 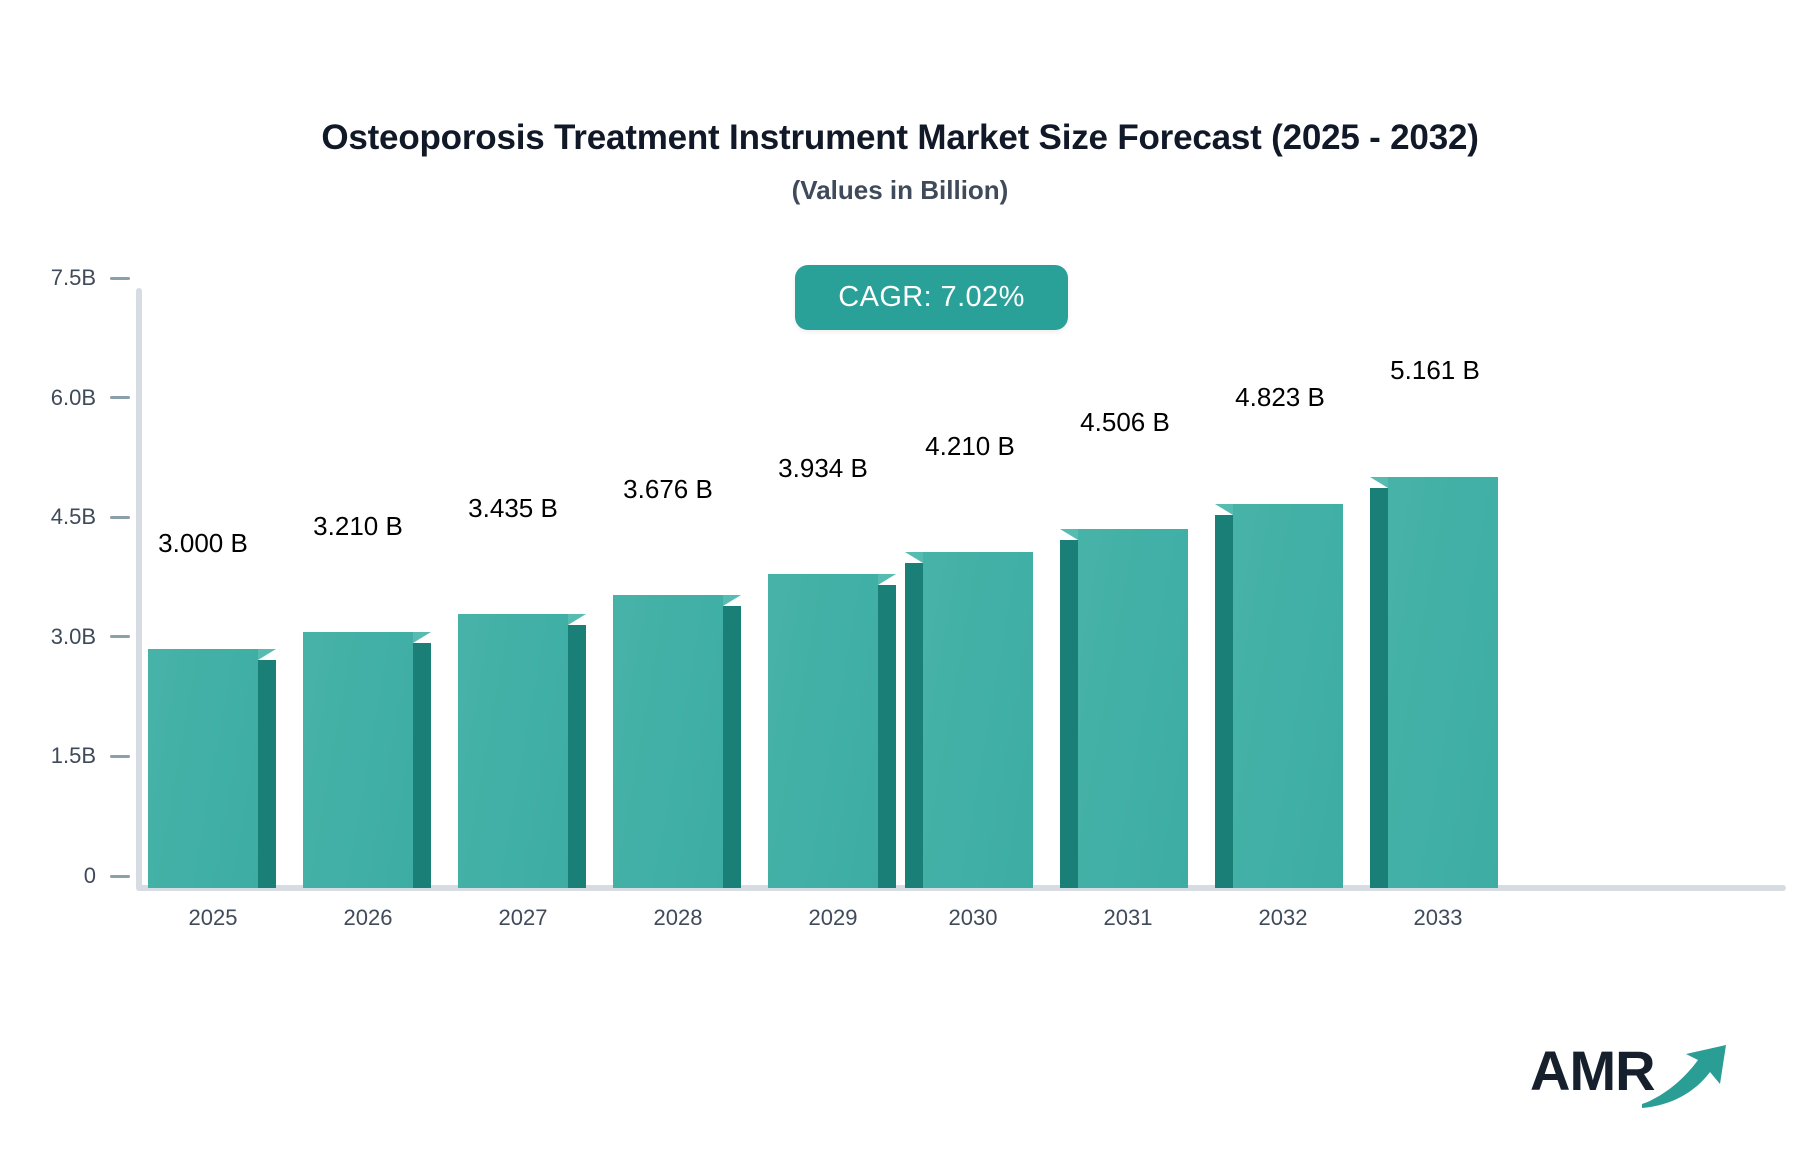 I want to click on y-axis-tick-3-0: 3.0B, so click(x=65, y=636).